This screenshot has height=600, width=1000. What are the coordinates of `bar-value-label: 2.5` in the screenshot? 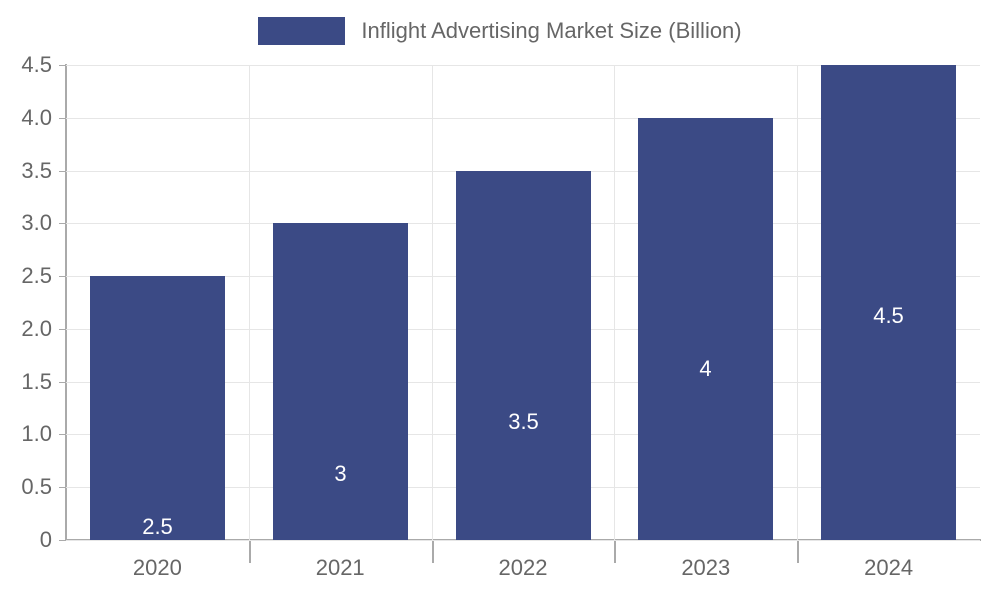 It's located at (157, 527).